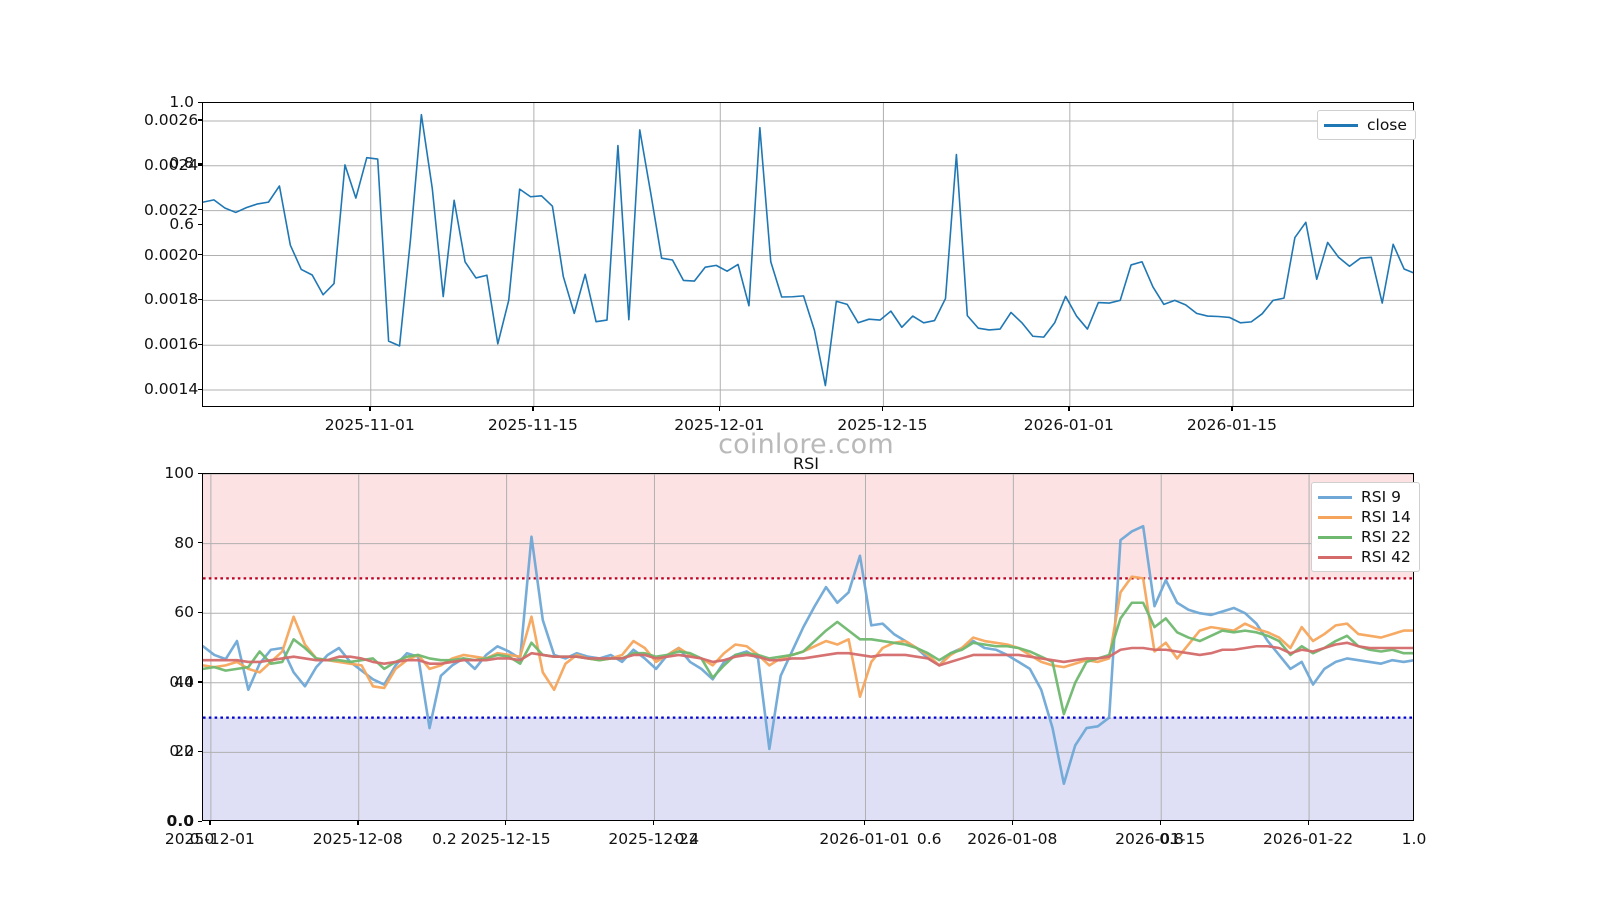 Image resolution: width=1600 pixels, height=900 pixels. What do you see at coordinates (1381, 497) in the screenshot?
I see `legend-label: RSI 9` at bounding box center [1381, 497].